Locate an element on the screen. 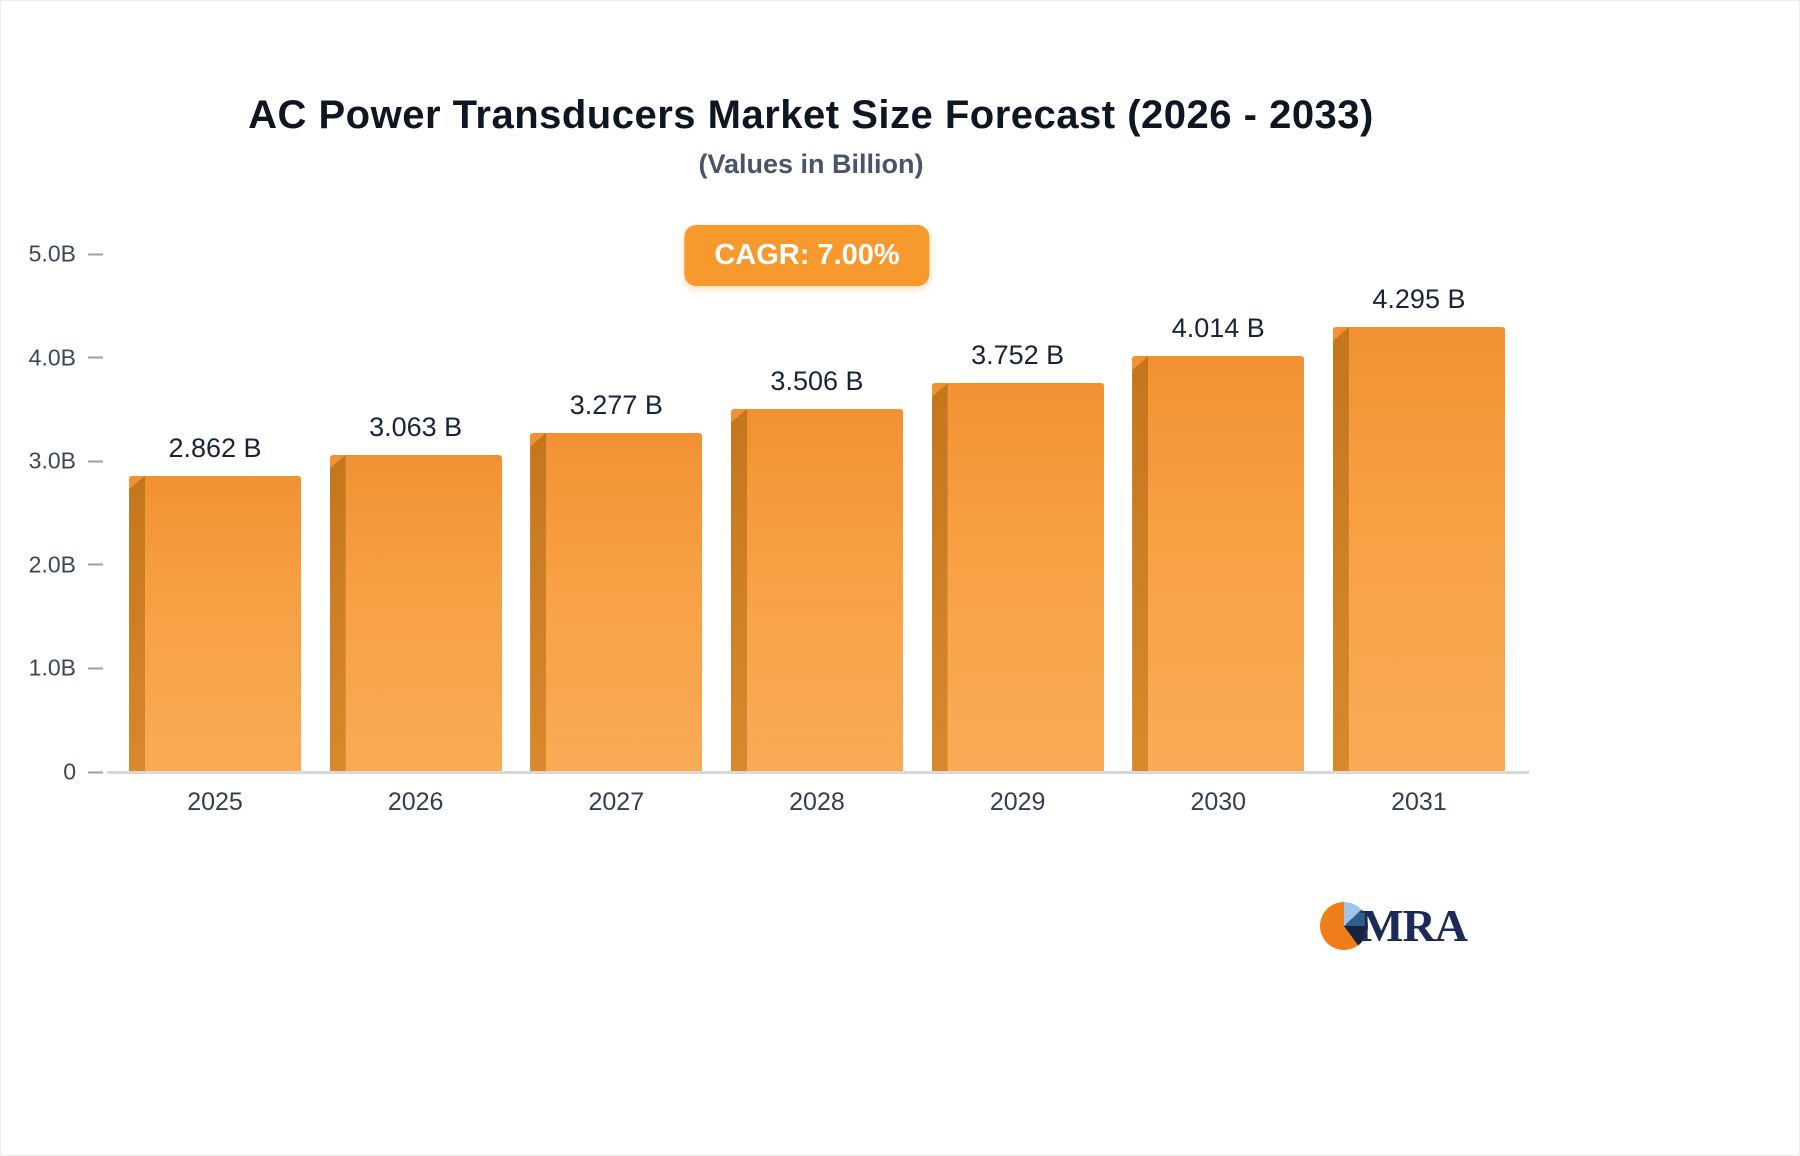 Image resolution: width=1800 pixels, height=1156 pixels. brand-logo: MRA is located at coordinates (1394, 925).